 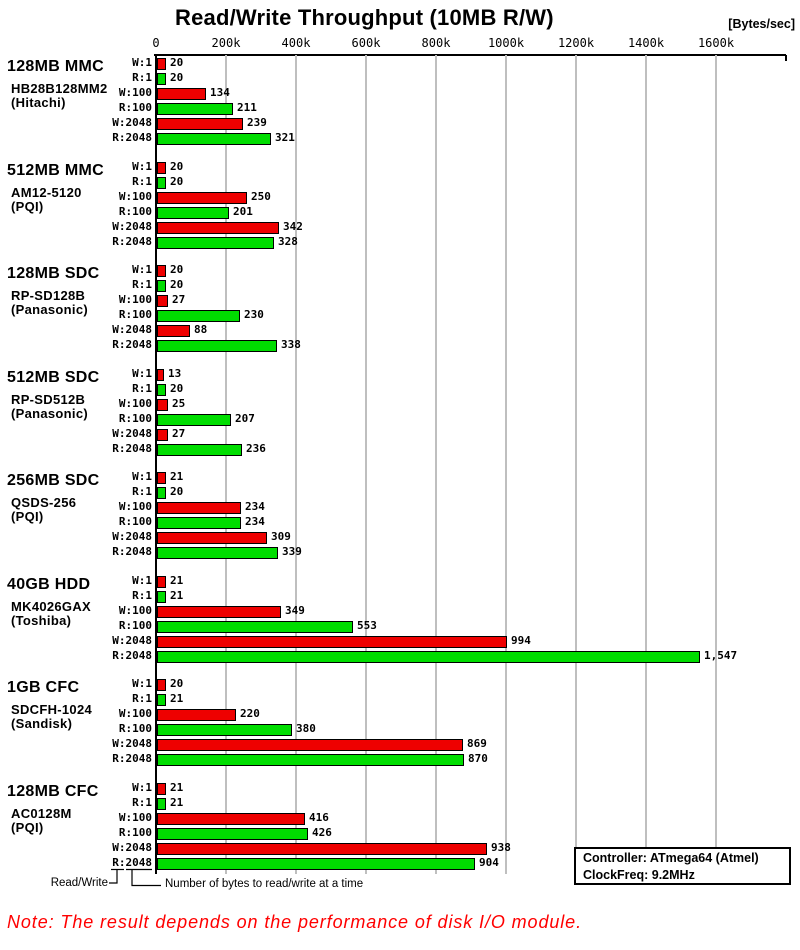 I want to click on footnote-read-write: Read/Write, so click(x=79, y=883).